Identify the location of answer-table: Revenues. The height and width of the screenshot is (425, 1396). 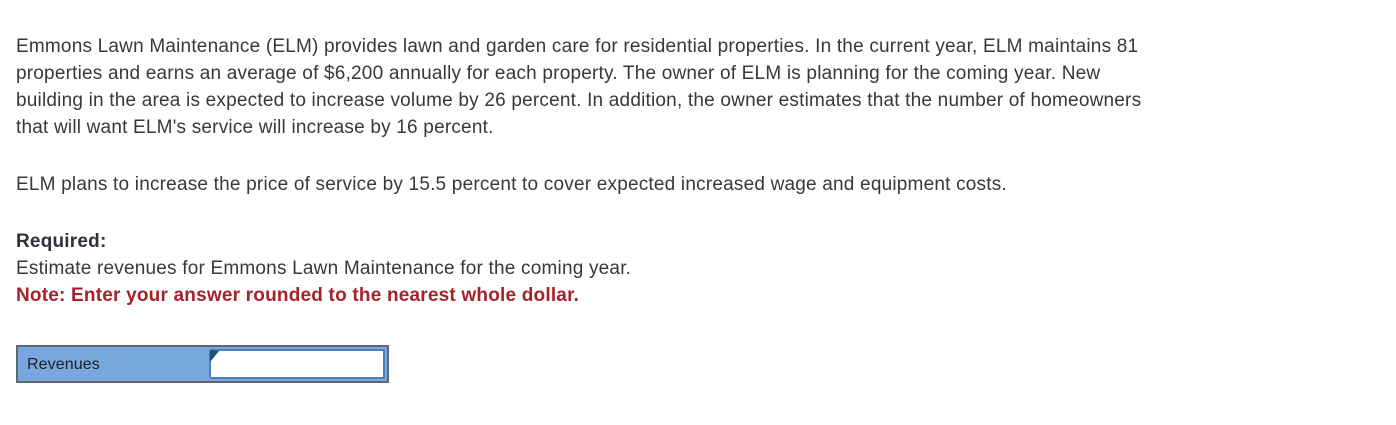
(202, 364).